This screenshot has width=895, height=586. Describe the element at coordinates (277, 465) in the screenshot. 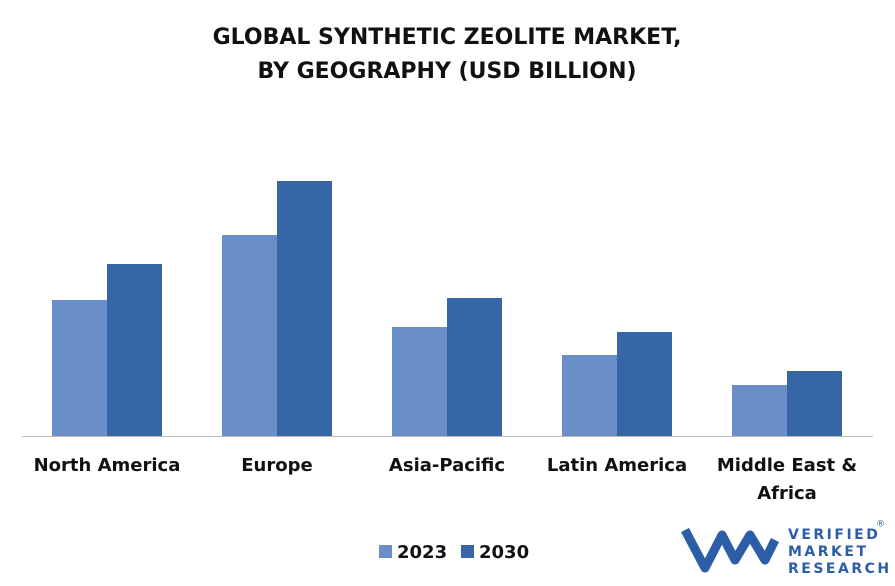

I see `x-tick-label: Europe` at that location.